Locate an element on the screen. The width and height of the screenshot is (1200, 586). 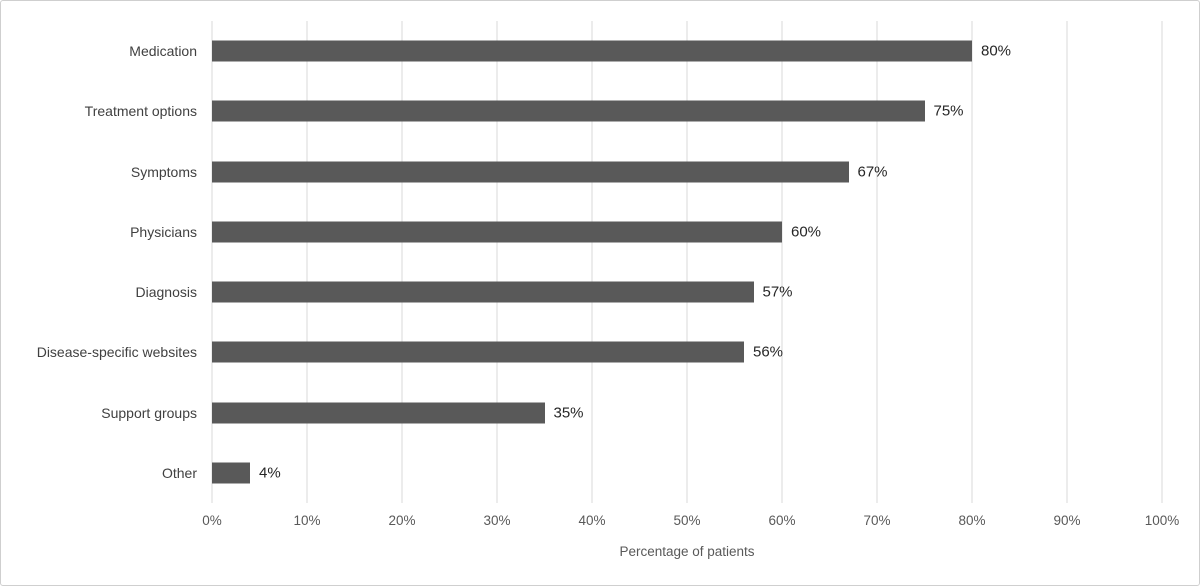
bar-row: 56% is located at coordinates (687, 352).